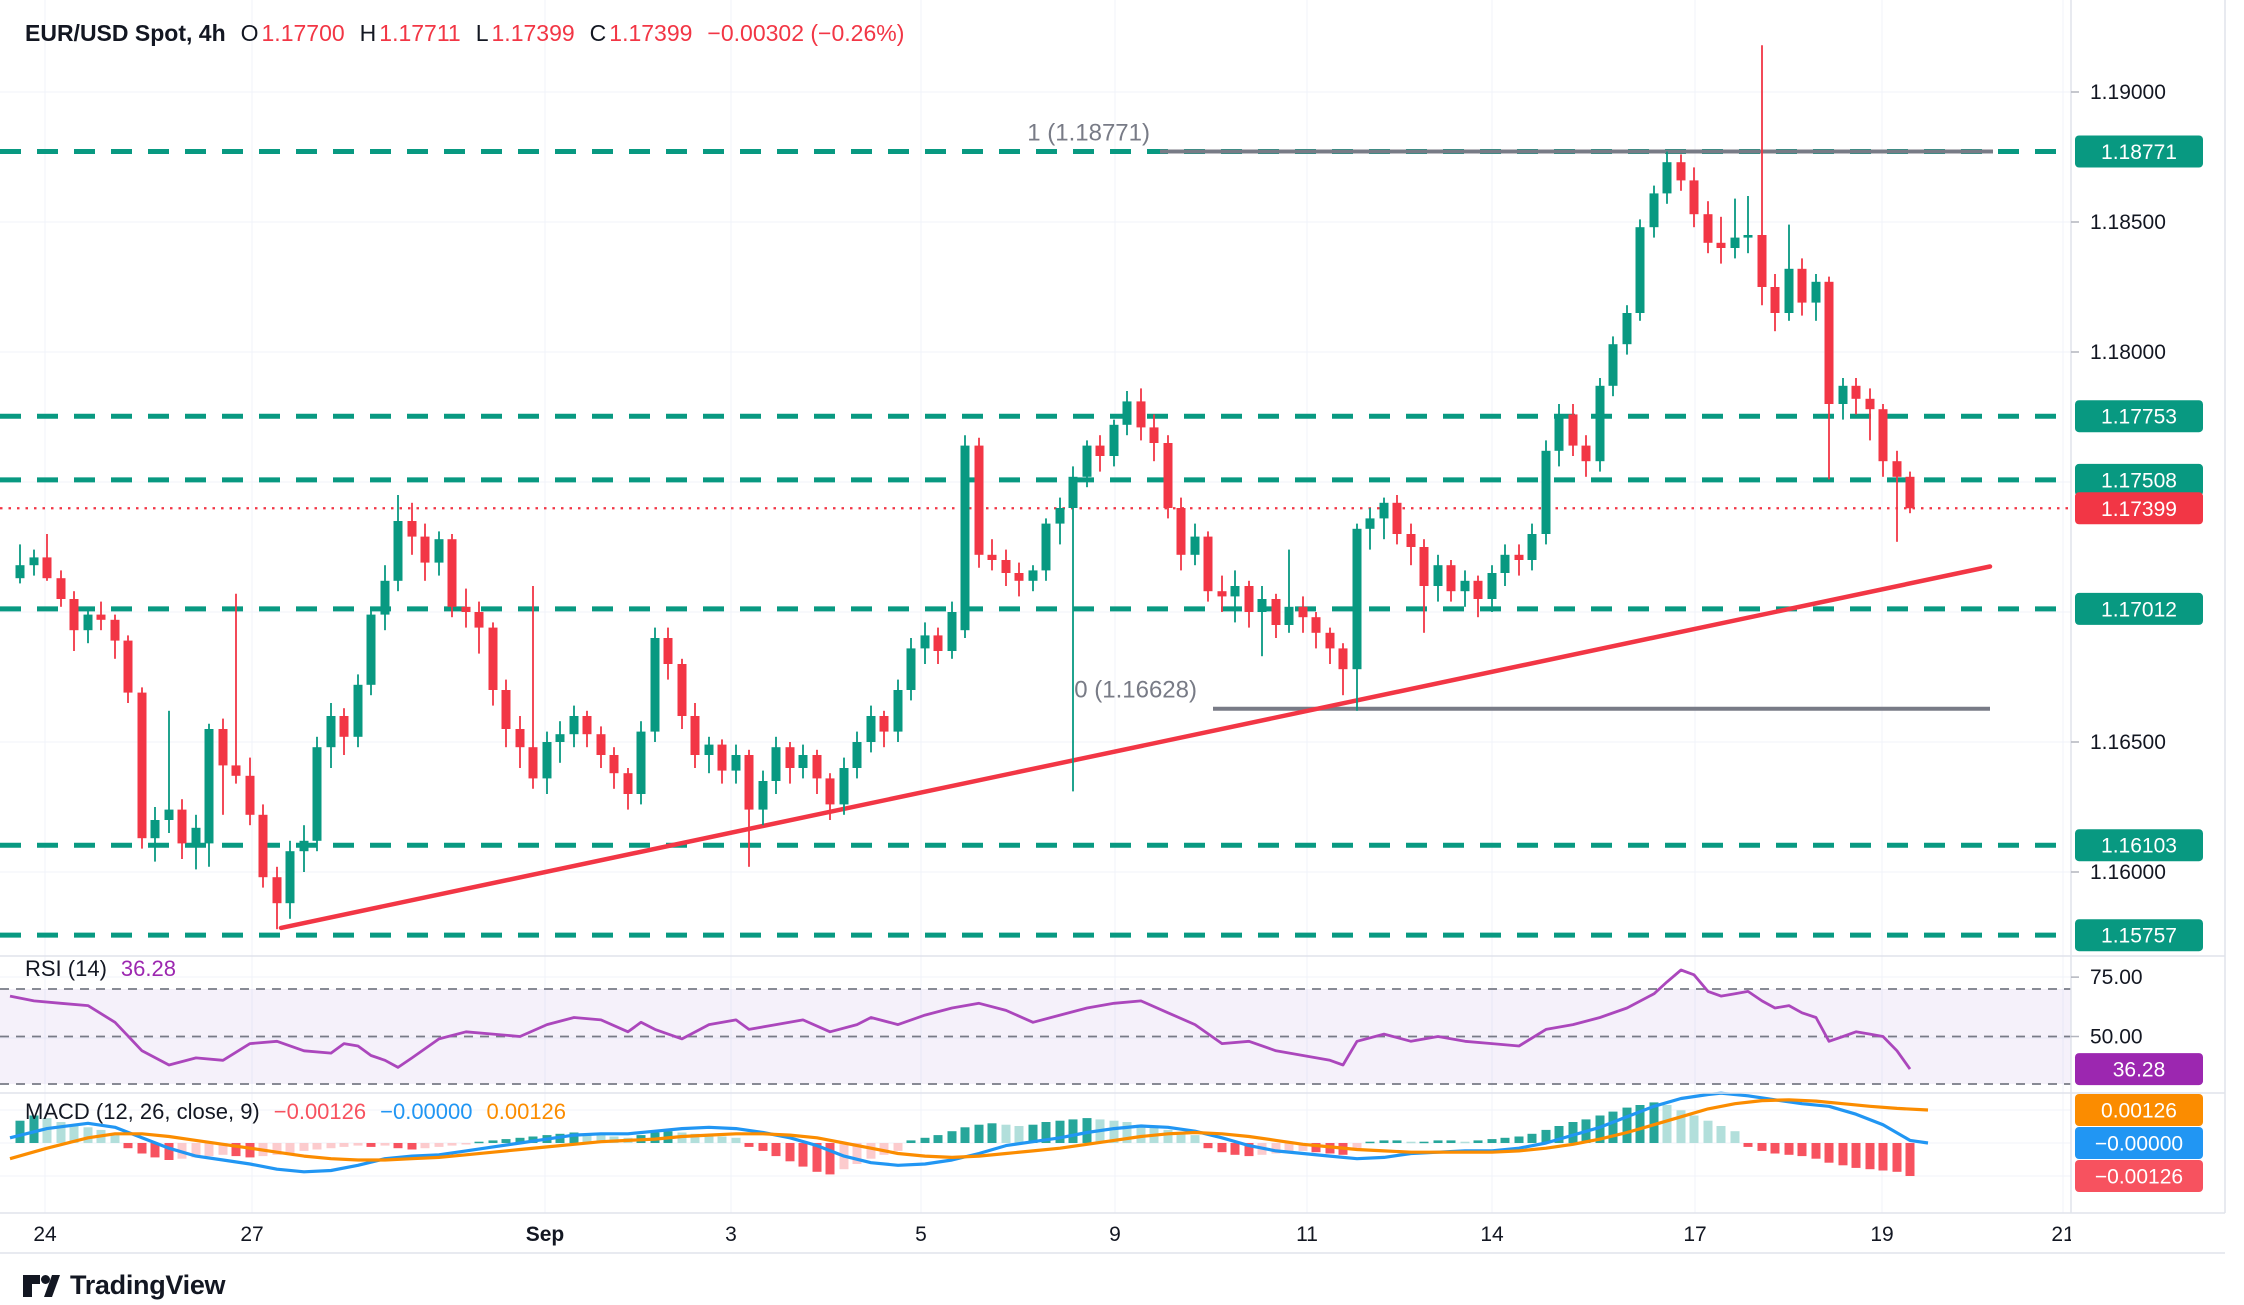 The image size is (2244, 1305). Describe the element at coordinates (1492, 1234) in the screenshot. I see `svg-text: 14` at that location.